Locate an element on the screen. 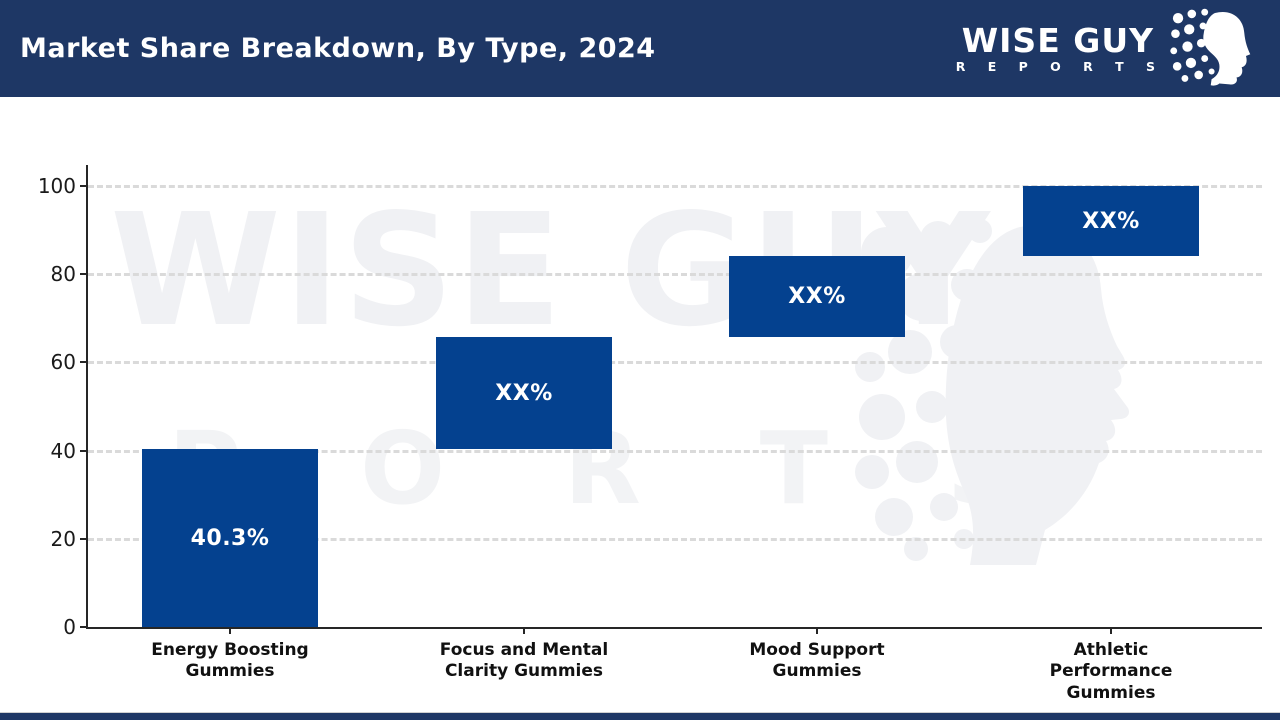 This screenshot has height=720, width=1280. y-tick-label-40: 40 is located at coordinates (63, 450).